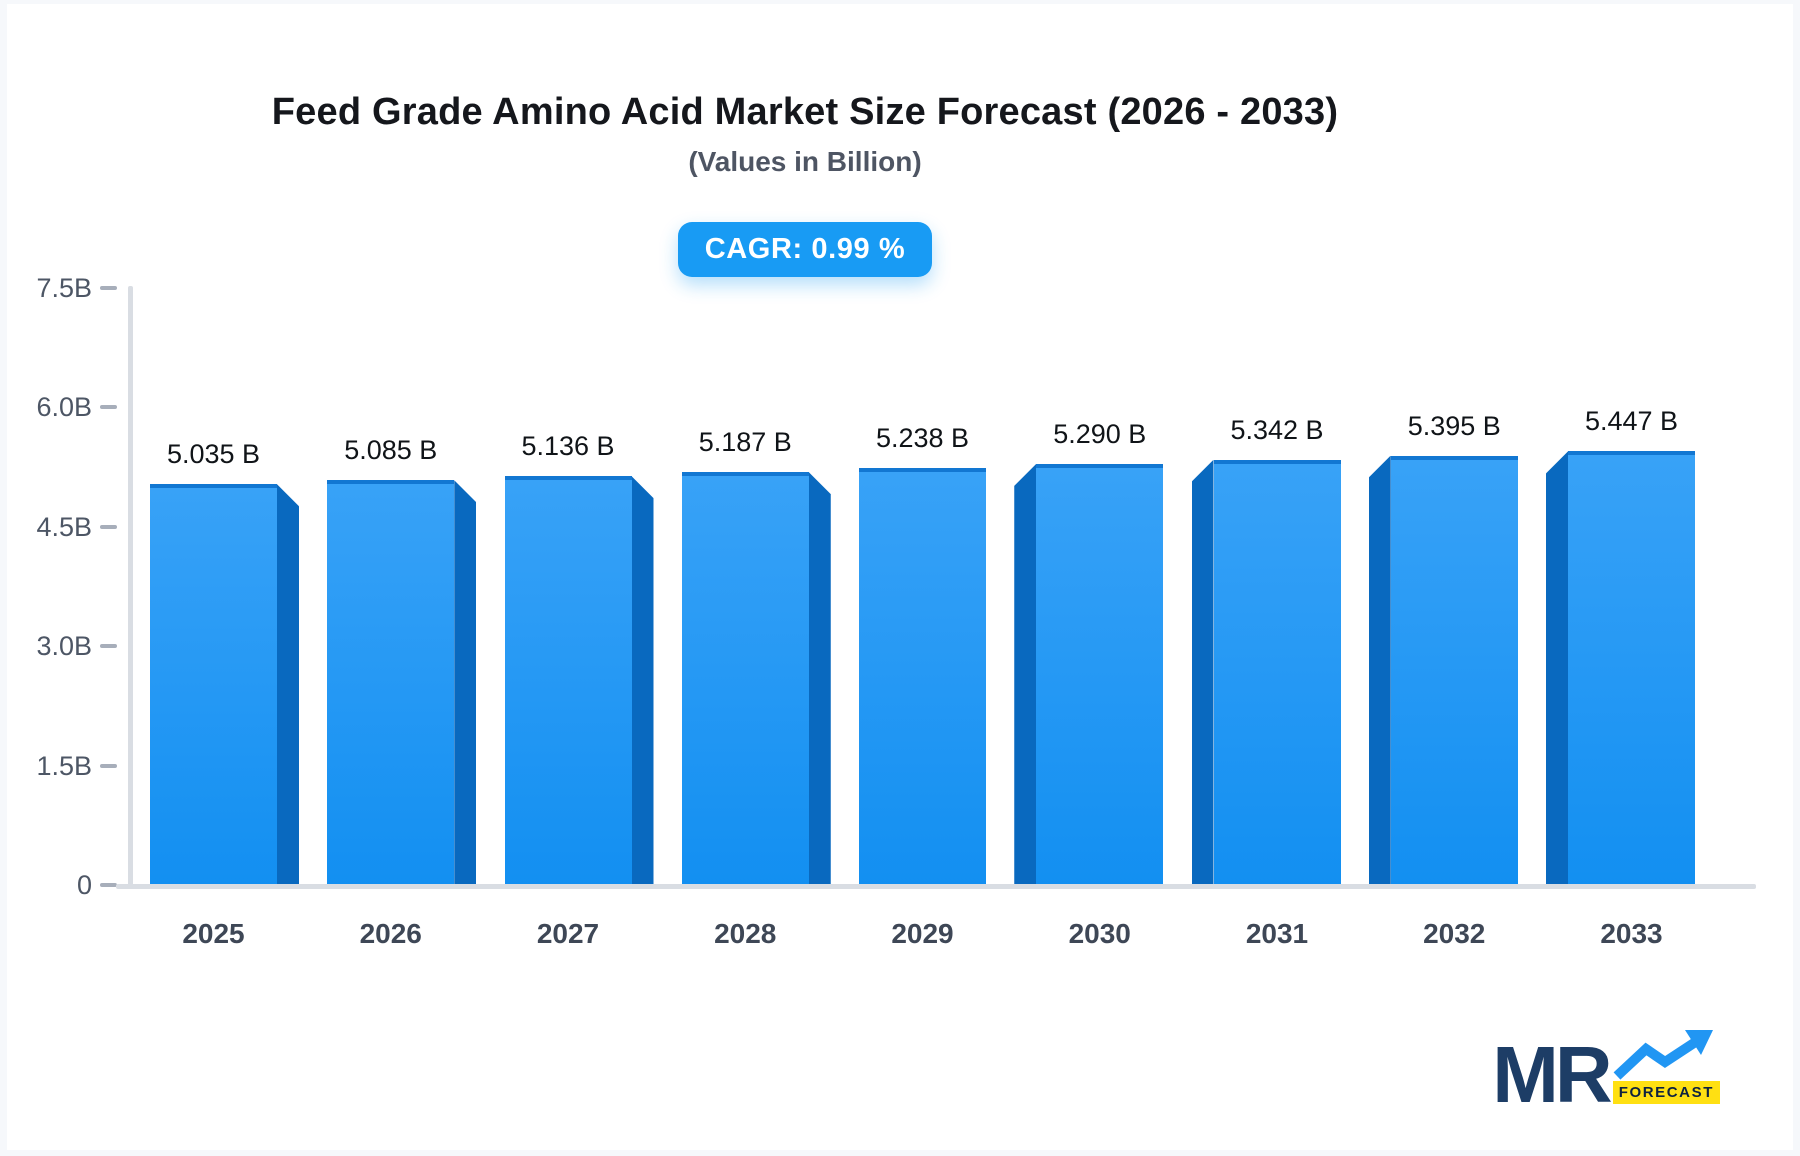  I want to click on bar-2031, so click(1277, 674).